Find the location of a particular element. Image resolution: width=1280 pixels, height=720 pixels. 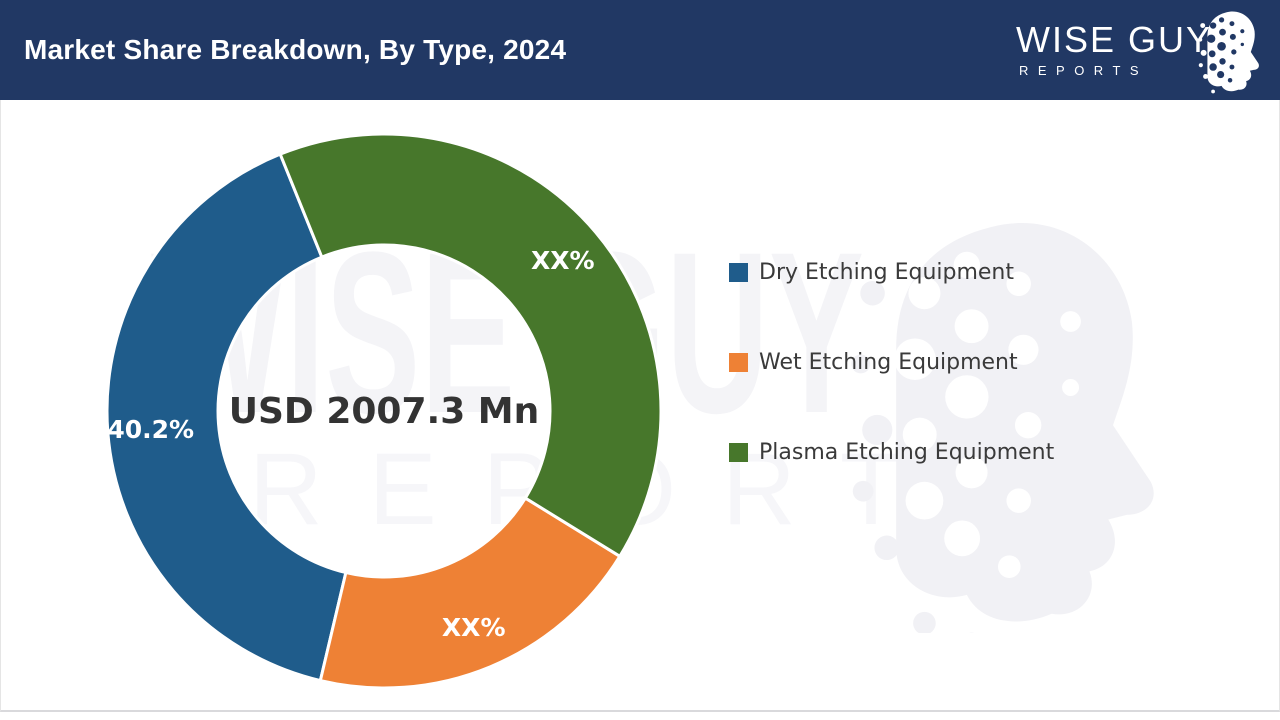

donut-center-value: USD 2007.3 Mn is located at coordinates (384, 411).